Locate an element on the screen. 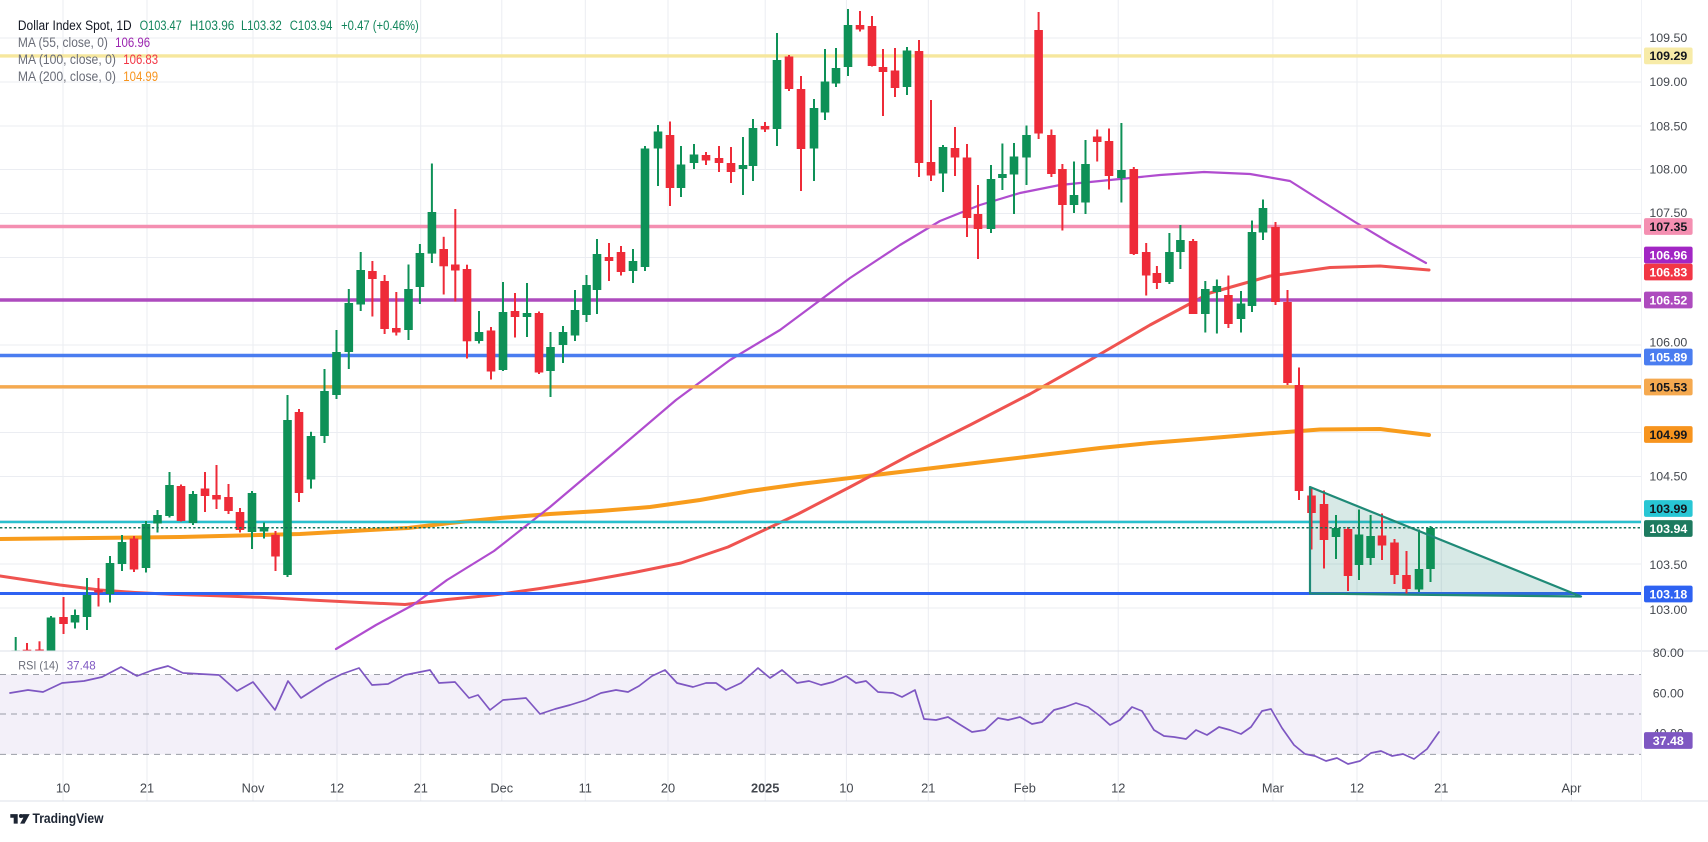  svg-text: O103.47 is located at coordinates (161, 25).